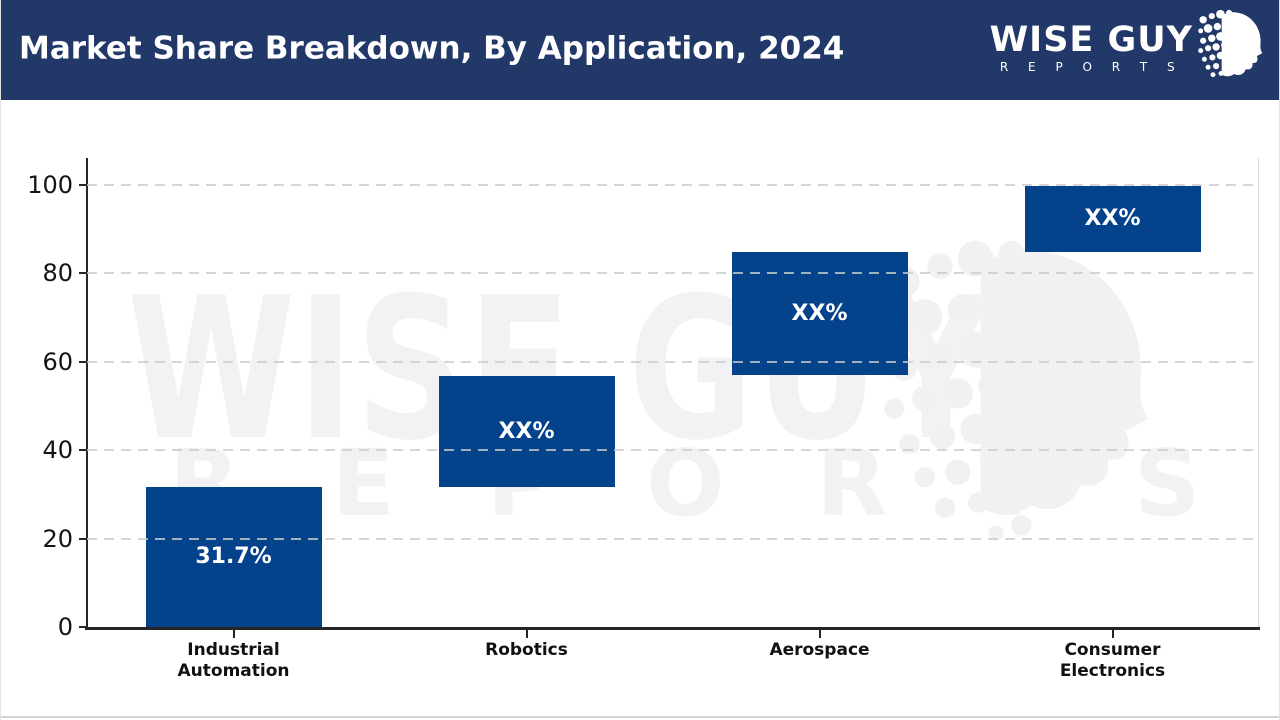  What do you see at coordinates (57, 361) in the screenshot?
I see `y-tick-label: 60` at bounding box center [57, 361].